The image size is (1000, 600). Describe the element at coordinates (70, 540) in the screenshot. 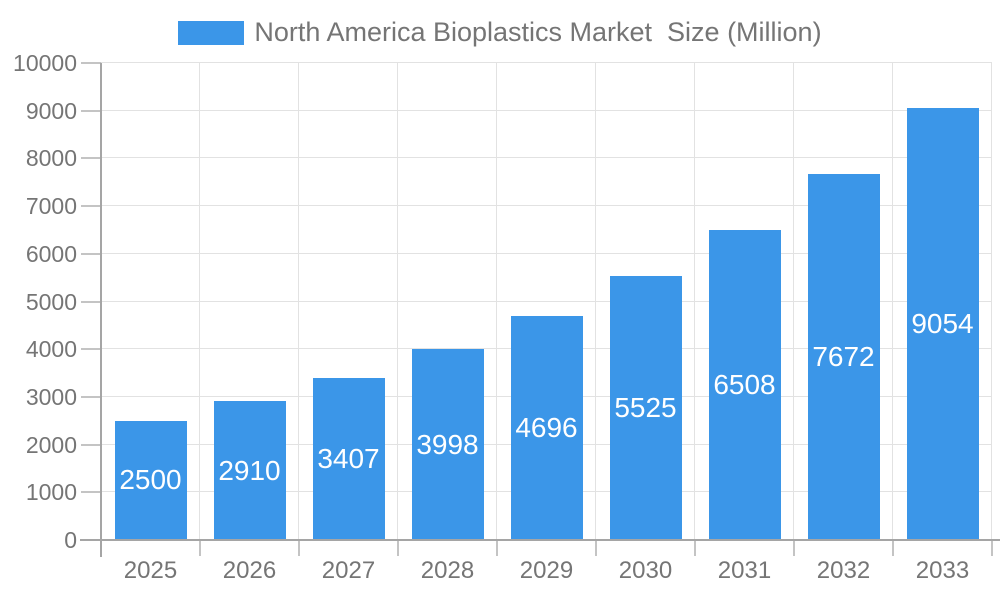

I see `y-axis-tick-label: 0` at that location.